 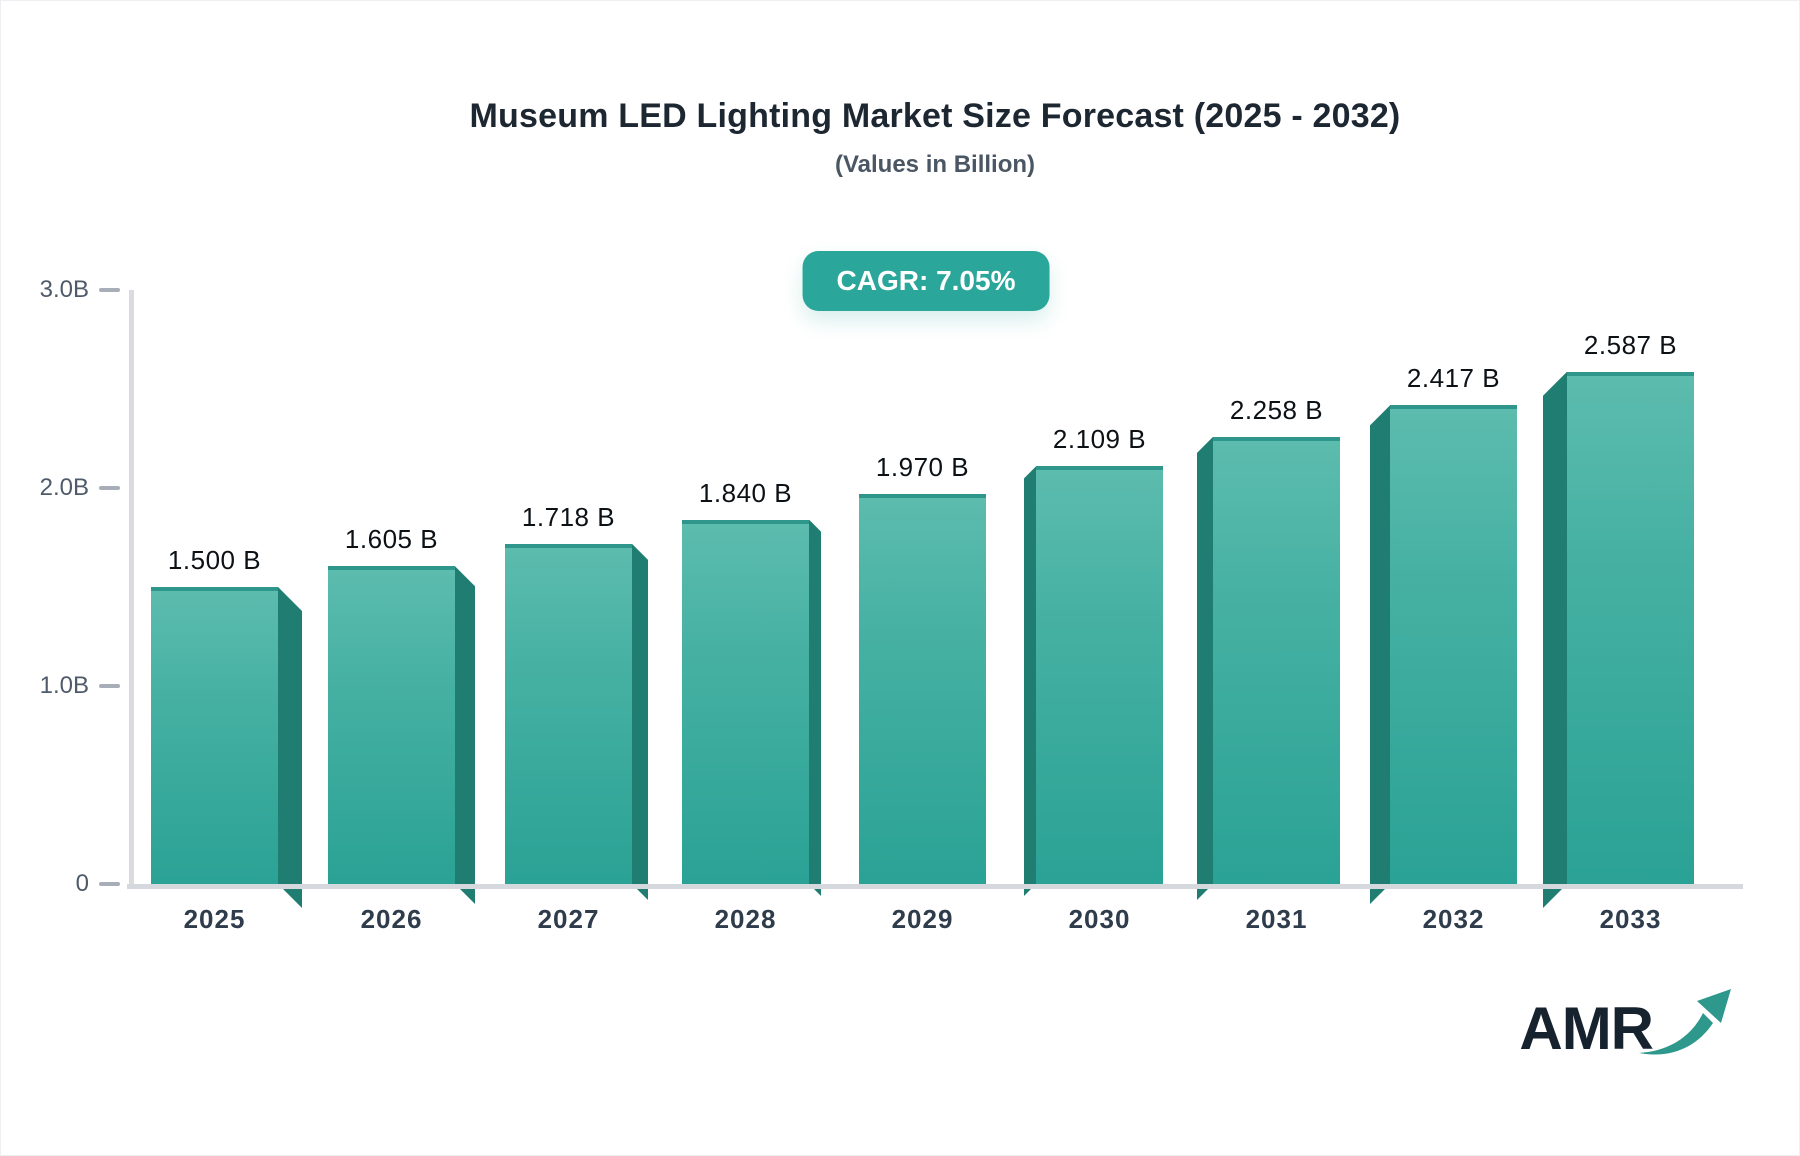 I want to click on chart-subtitle: (Values in Billion), so click(x=935, y=164).